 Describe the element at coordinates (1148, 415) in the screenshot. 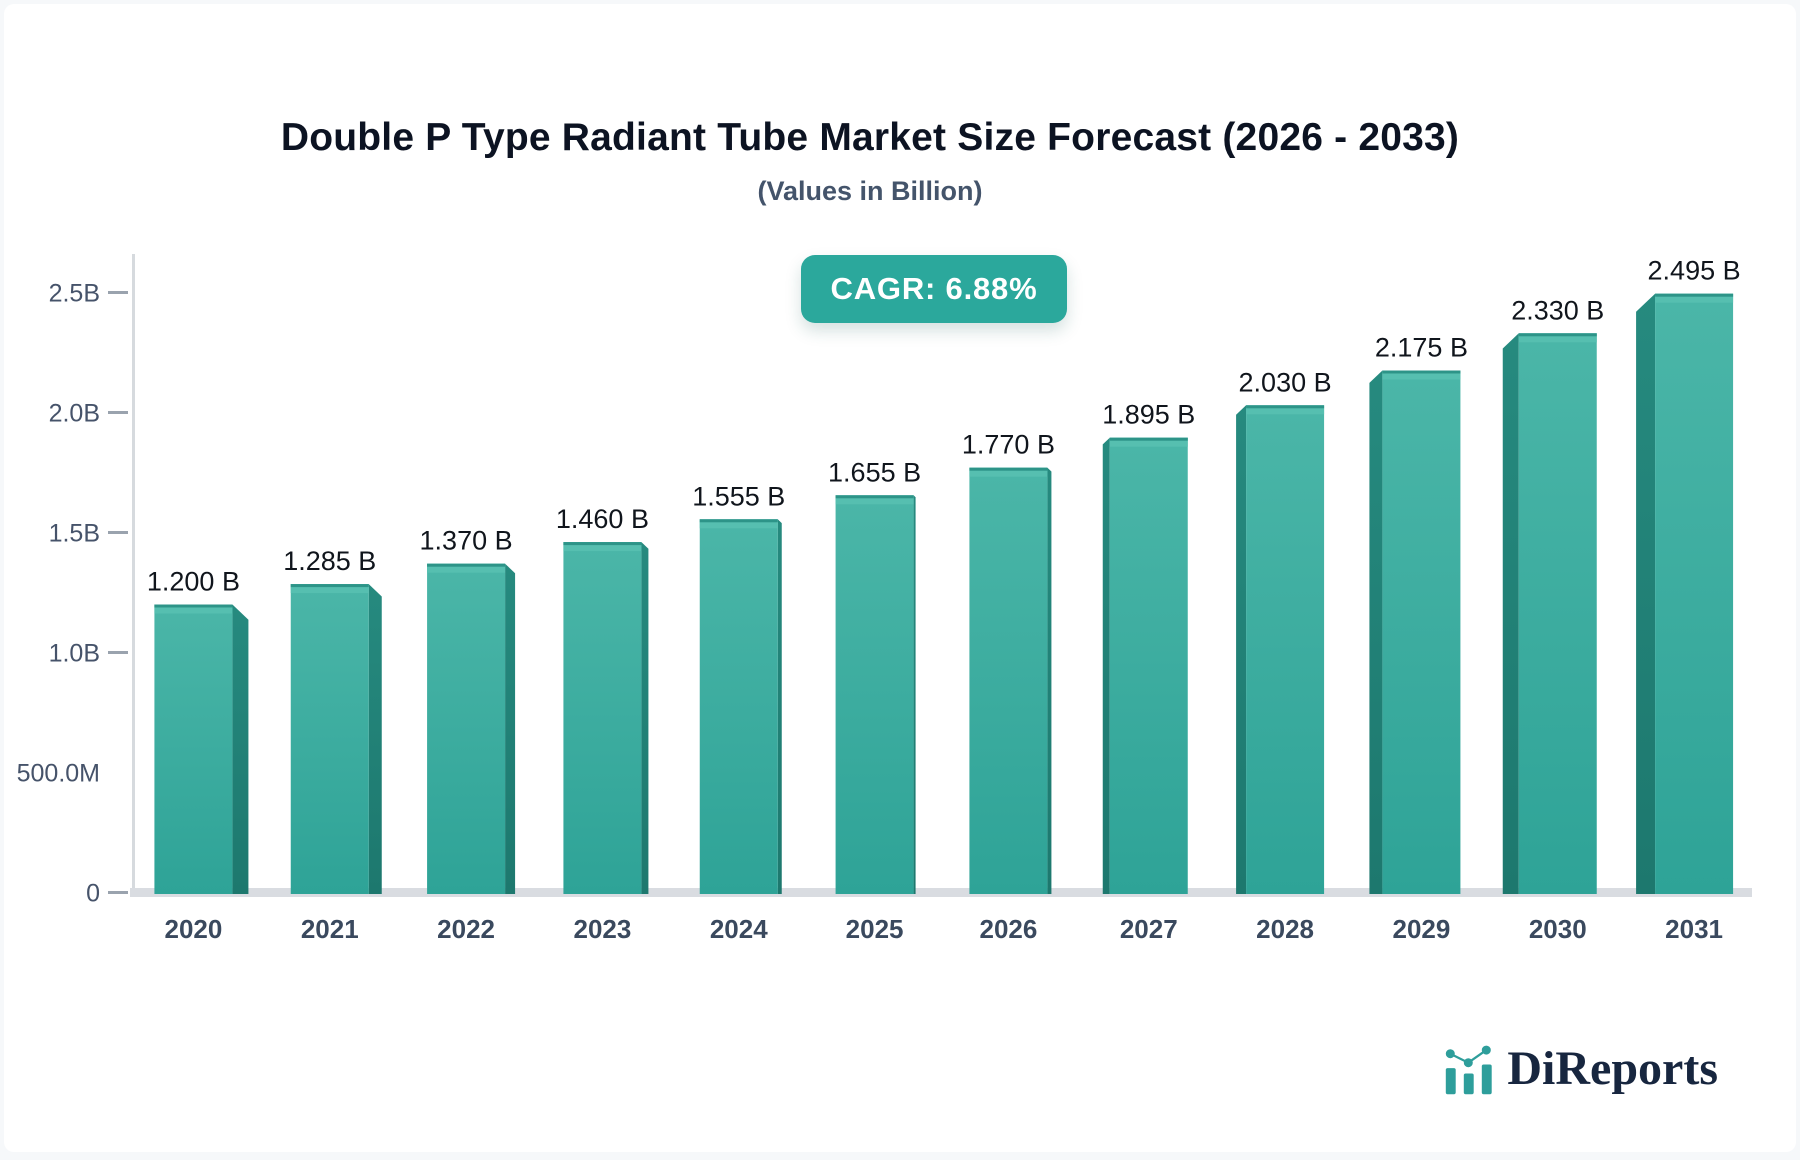

I see `bar-value-label-2027: 1.895 B` at that location.